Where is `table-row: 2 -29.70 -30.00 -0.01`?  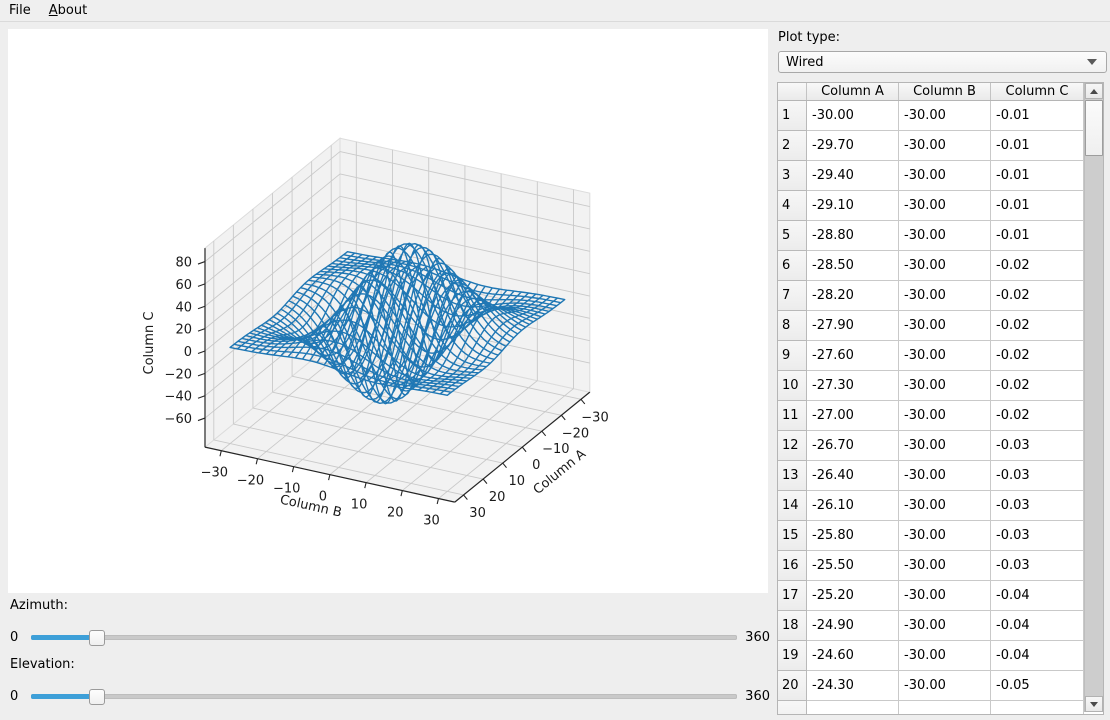
table-row: 2 -29.70 -30.00 -0.01 is located at coordinates (931, 146).